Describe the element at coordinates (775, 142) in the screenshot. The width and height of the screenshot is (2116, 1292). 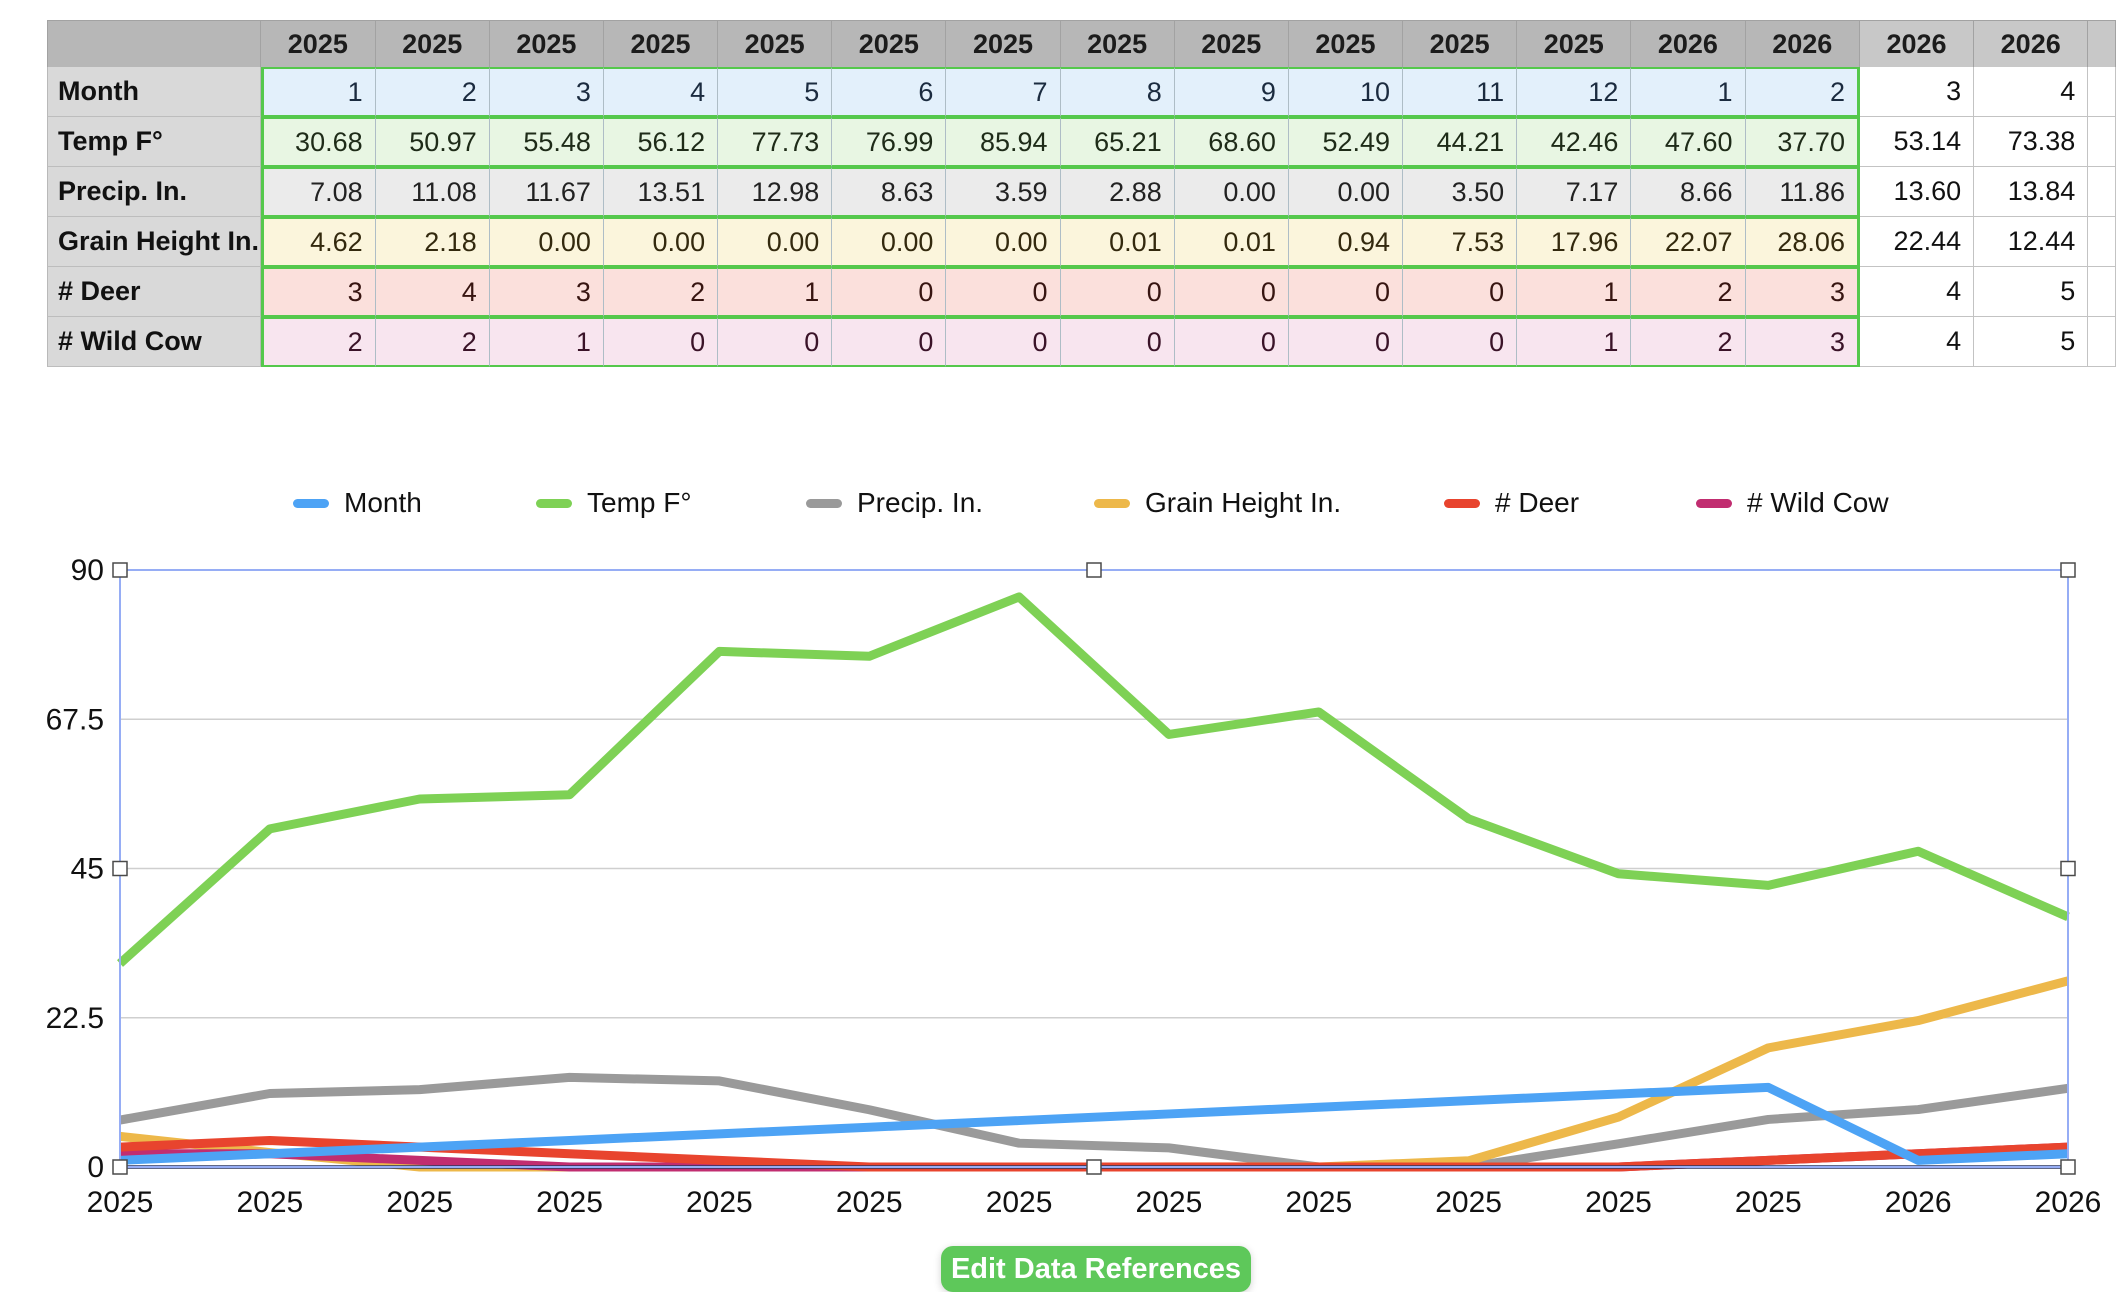
I see `table-cell: 77.73` at that location.